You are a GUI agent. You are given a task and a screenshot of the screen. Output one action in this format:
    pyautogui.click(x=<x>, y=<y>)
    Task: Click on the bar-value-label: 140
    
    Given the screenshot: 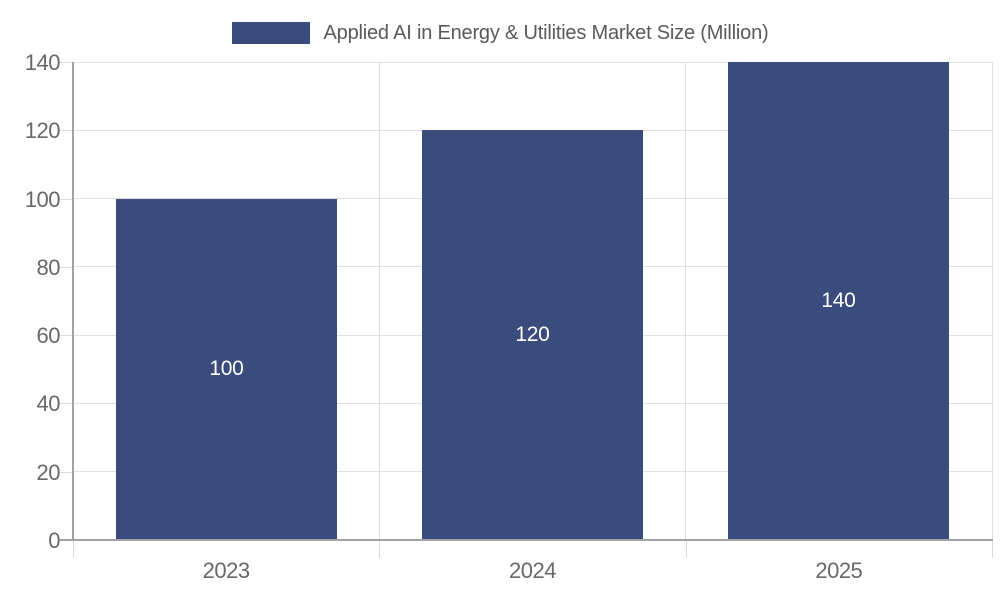 What is the action you would take?
    pyautogui.click(x=838, y=300)
    